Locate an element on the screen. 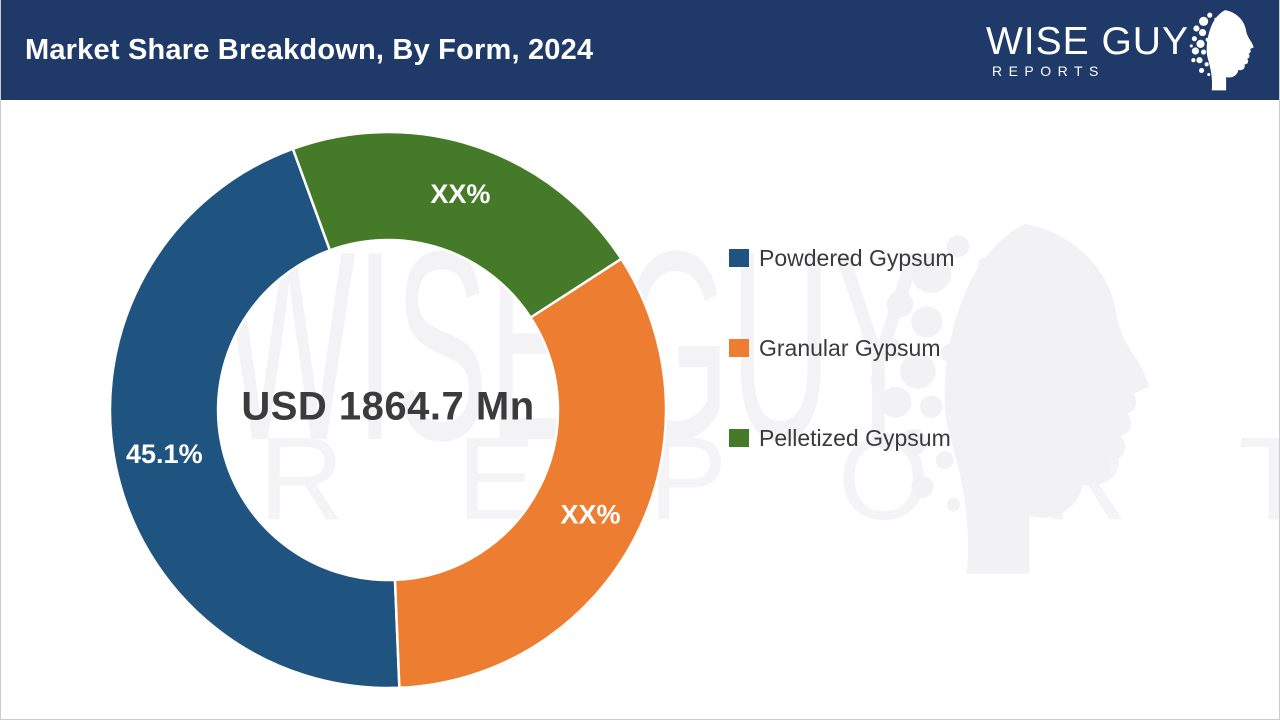  slice-label-powdered-gypsum: 45.1% is located at coordinates (164, 454).